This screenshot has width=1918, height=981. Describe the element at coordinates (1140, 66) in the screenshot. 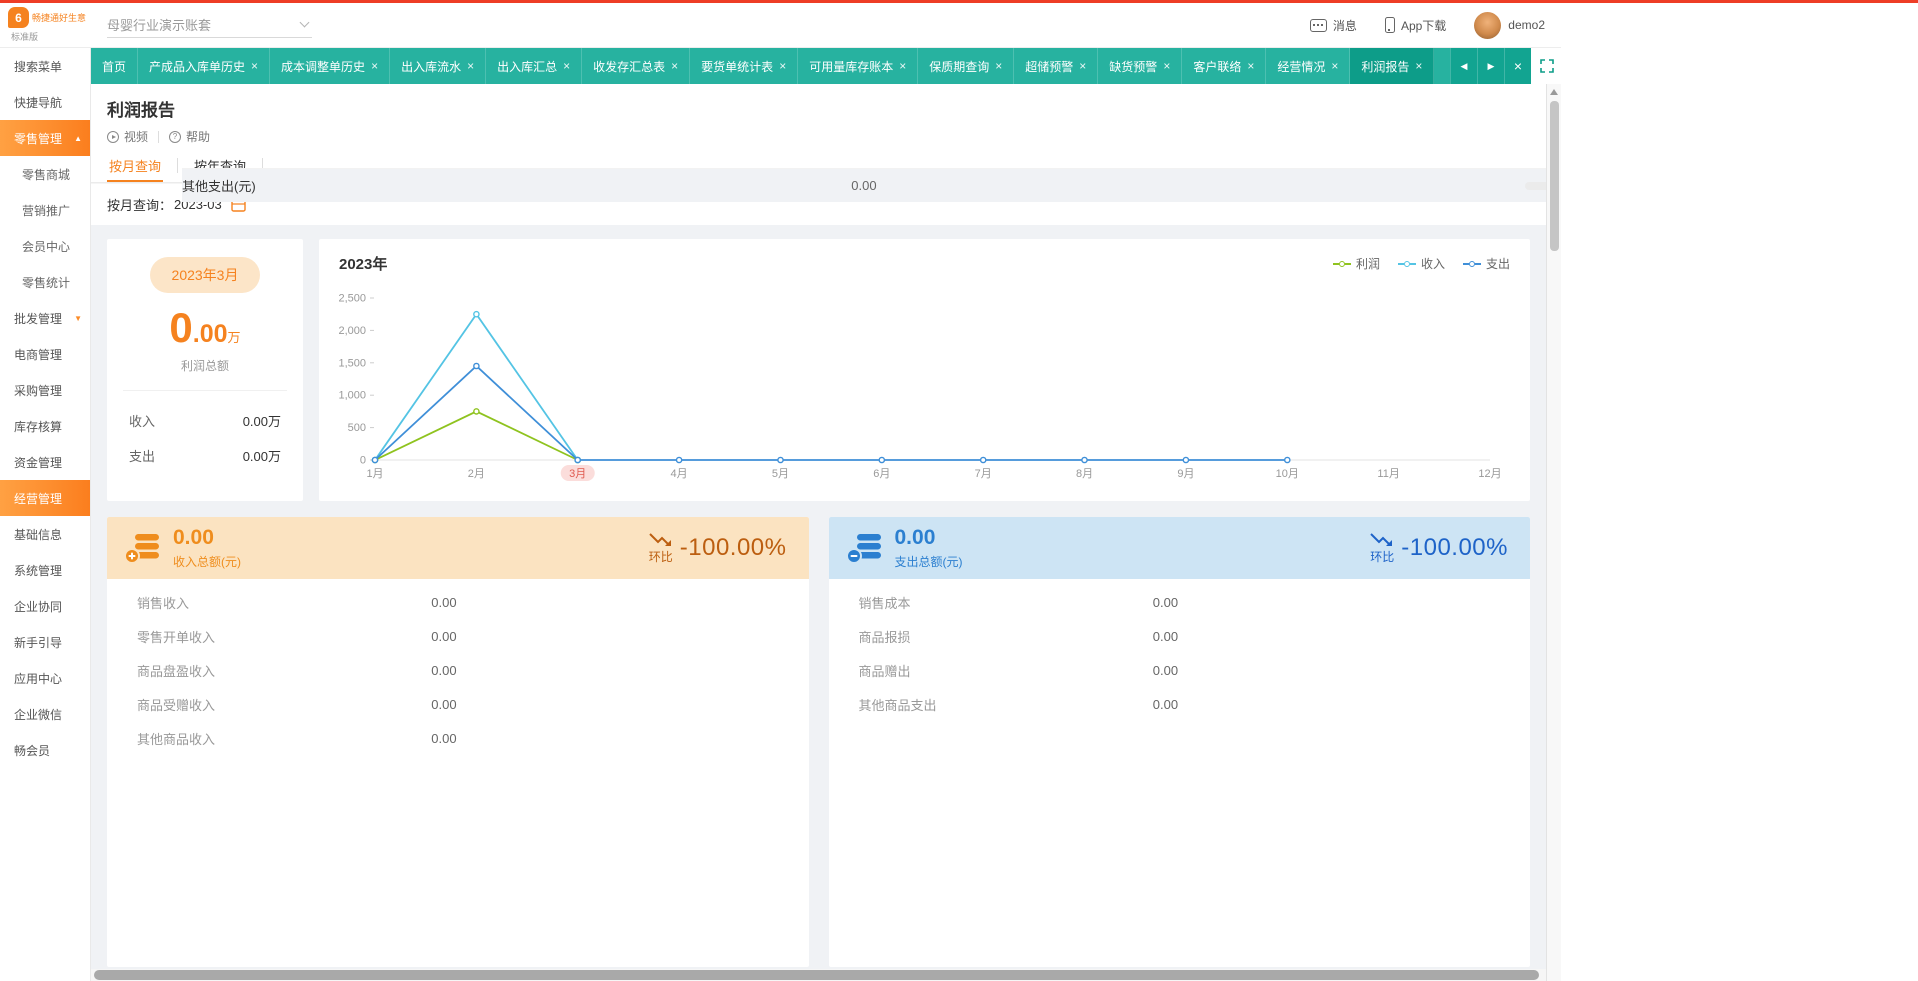

I see `tab: 缺货预警 ×` at that location.